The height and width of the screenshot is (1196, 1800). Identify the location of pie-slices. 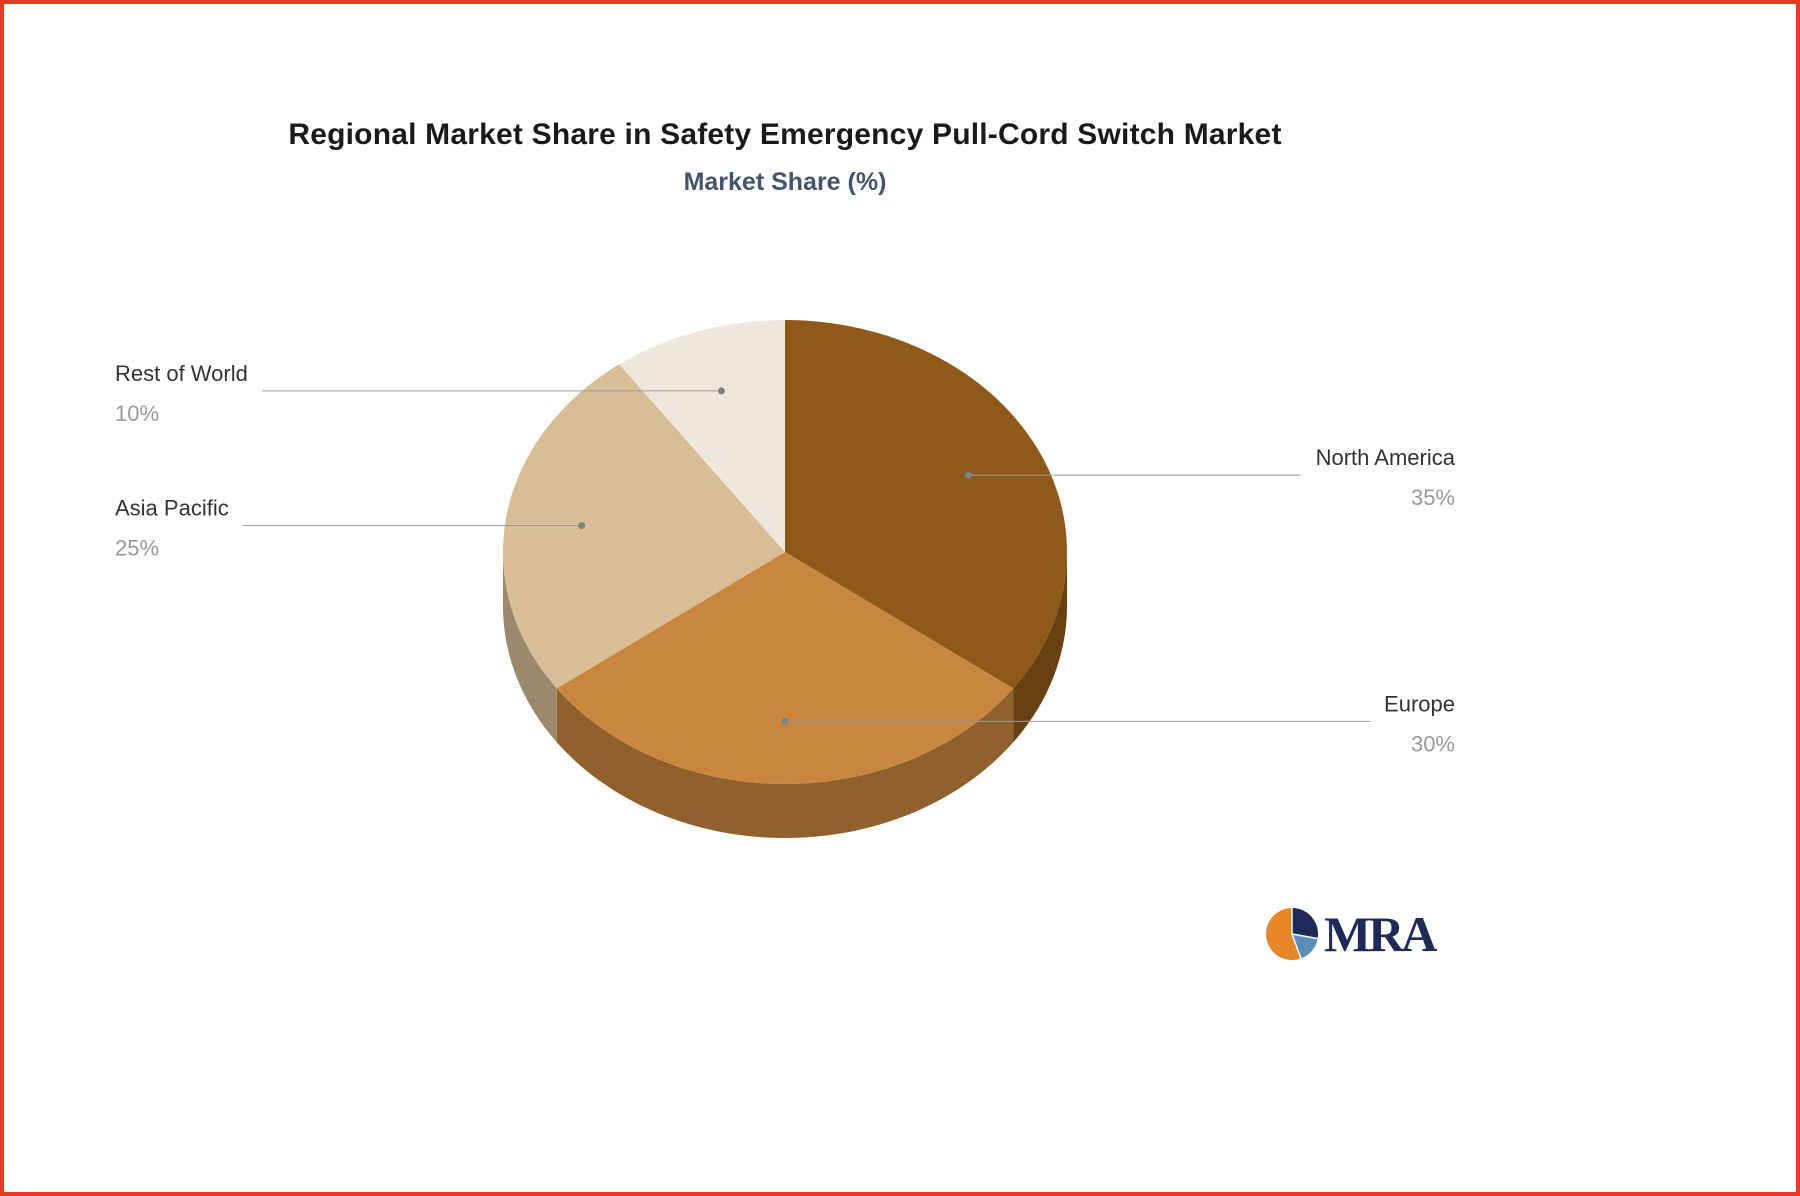
(785, 552).